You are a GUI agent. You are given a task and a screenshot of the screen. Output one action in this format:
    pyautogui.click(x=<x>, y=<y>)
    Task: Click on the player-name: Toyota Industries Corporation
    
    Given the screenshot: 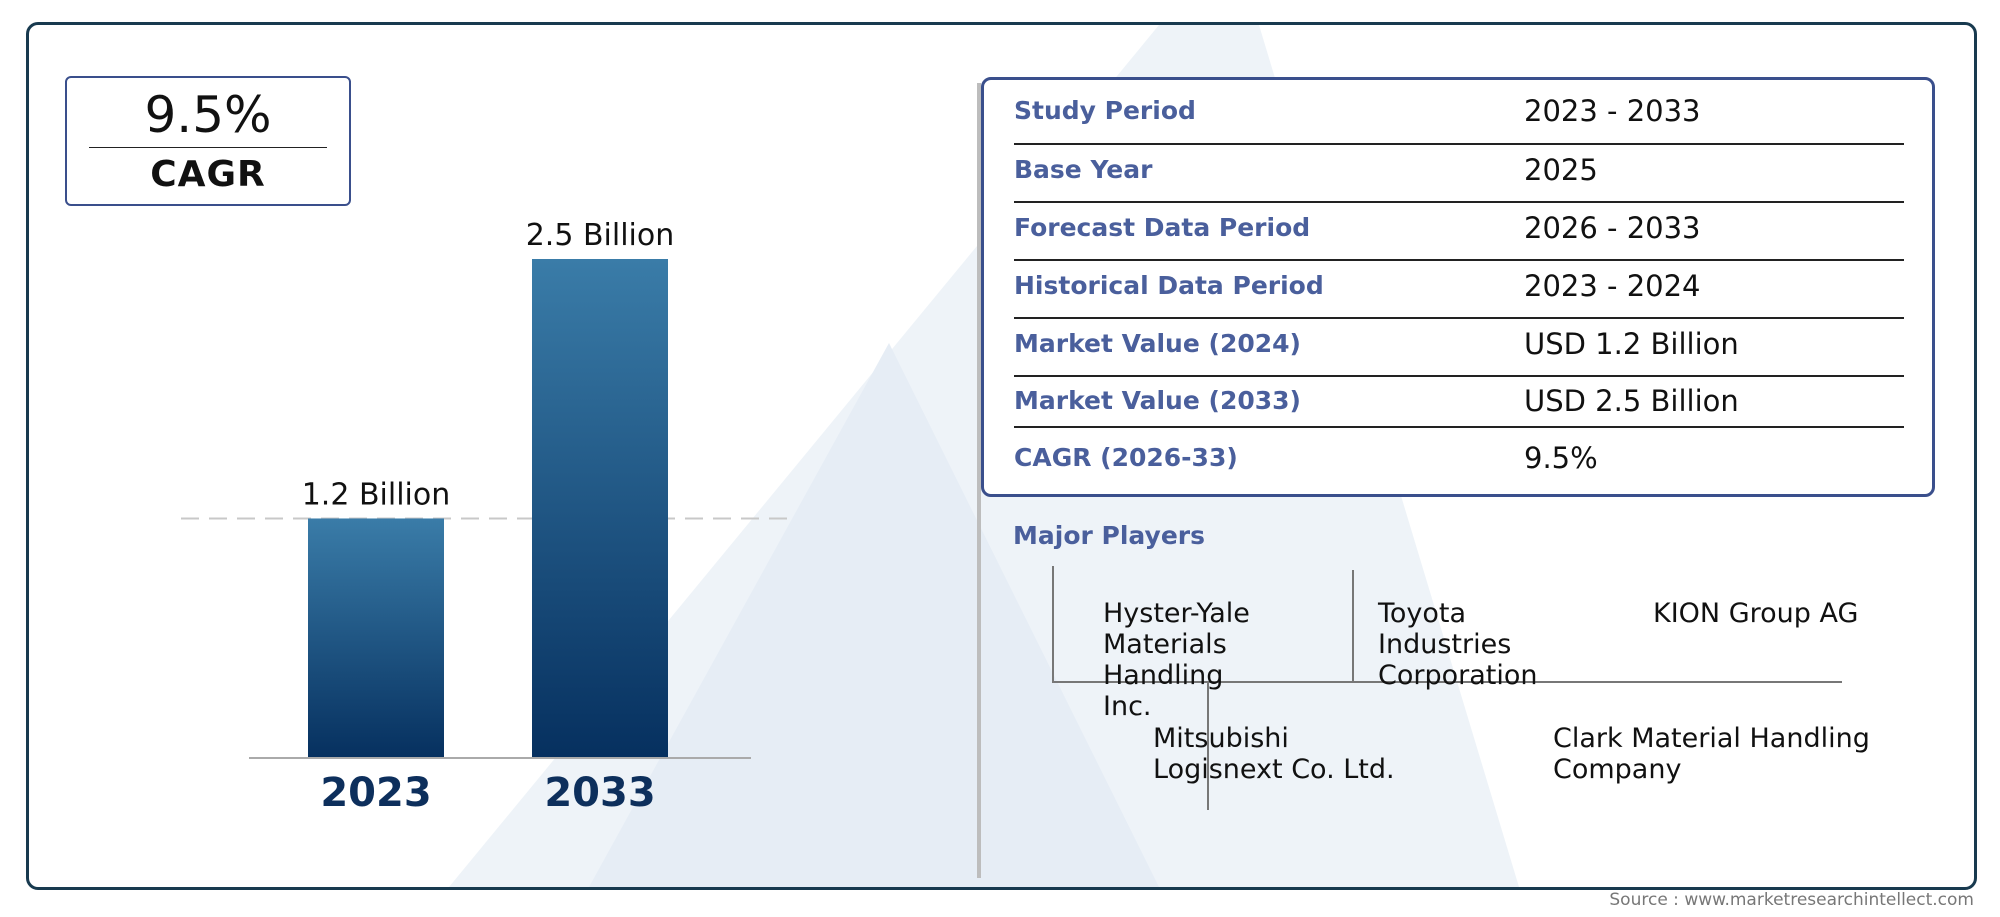 What is the action you would take?
    pyautogui.click(x=1458, y=644)
    